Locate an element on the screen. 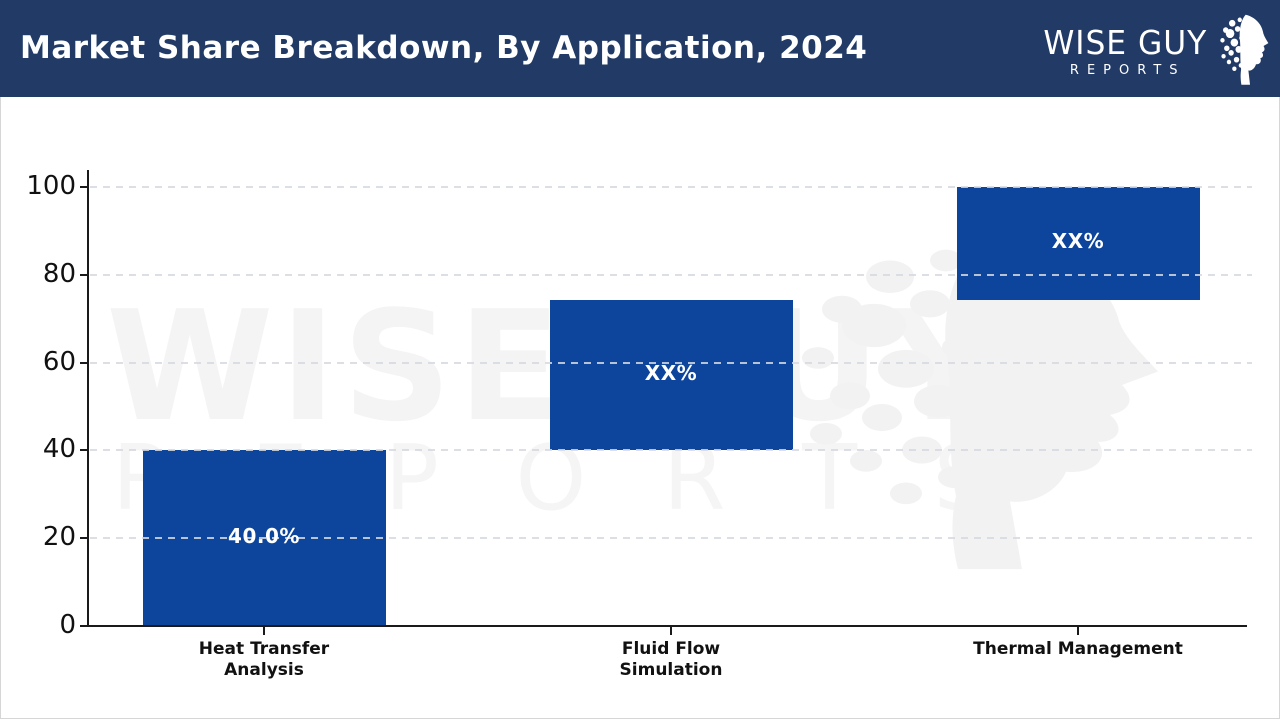  x-category-label: Heat Transfer Analysis is located at coordinates (264, 660).